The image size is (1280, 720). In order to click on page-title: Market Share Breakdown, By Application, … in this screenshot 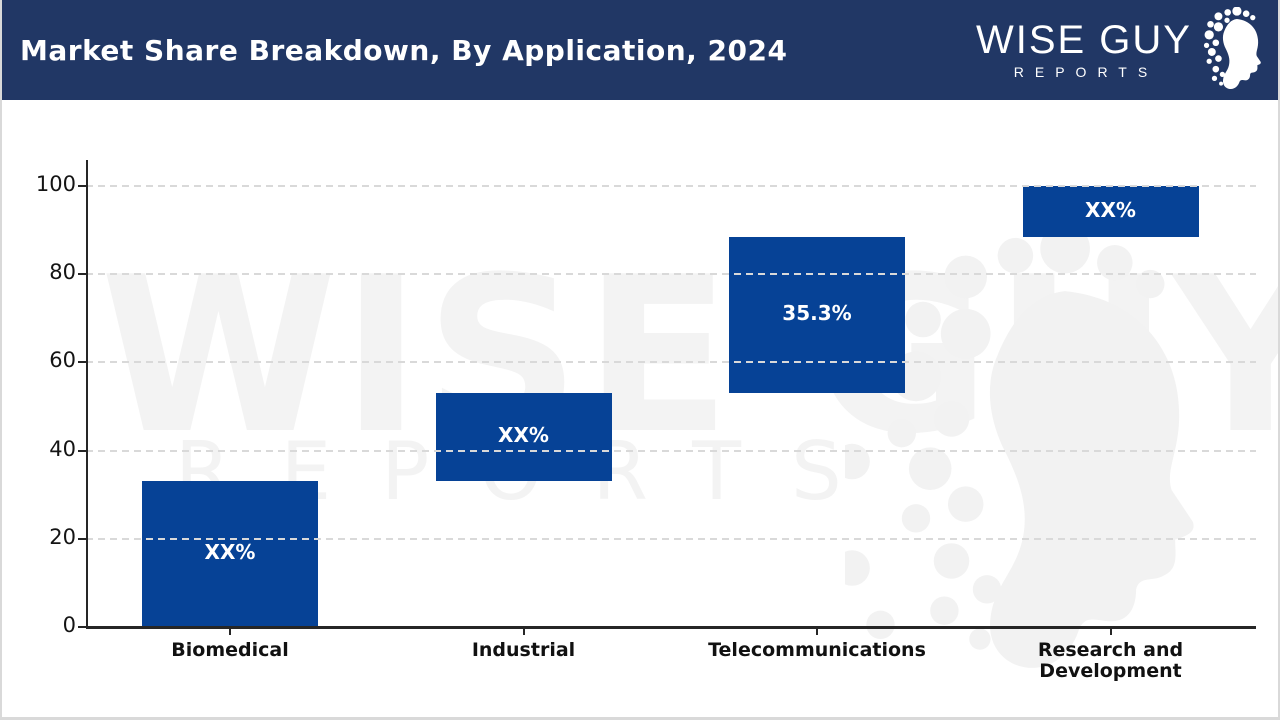, I will do `click(404, 50)`.